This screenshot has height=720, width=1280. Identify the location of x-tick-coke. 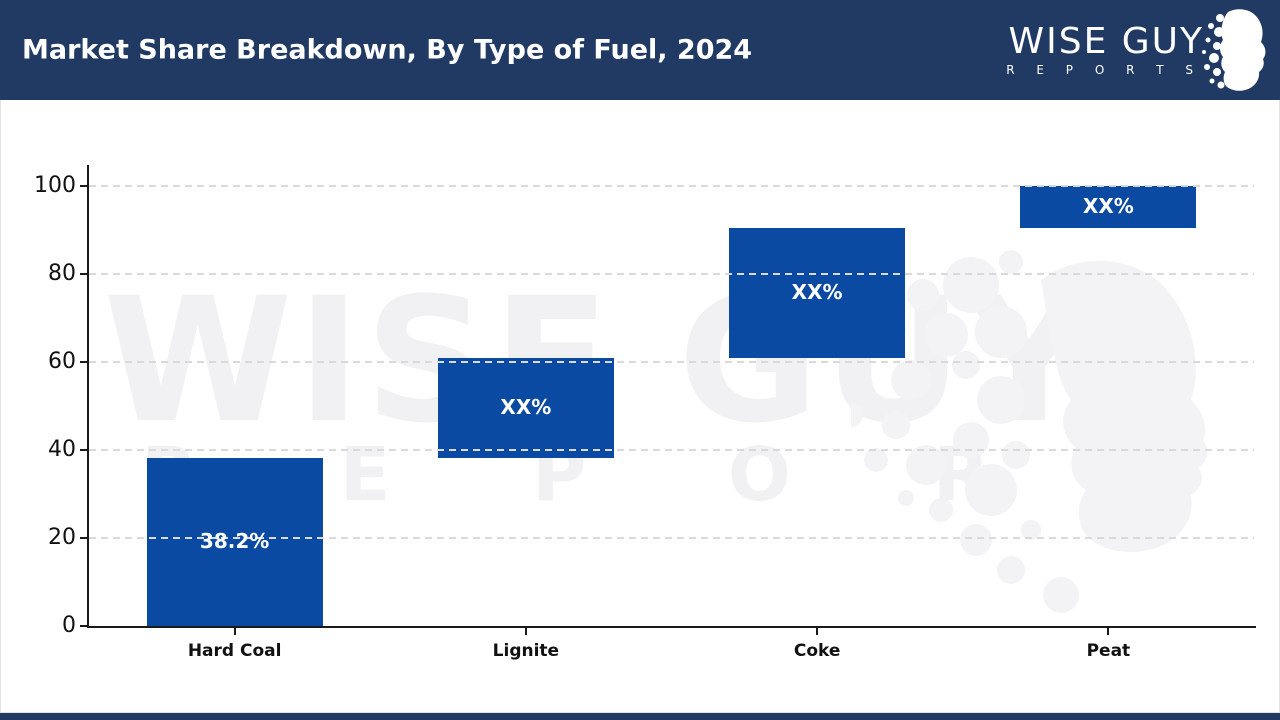
(817, 631).